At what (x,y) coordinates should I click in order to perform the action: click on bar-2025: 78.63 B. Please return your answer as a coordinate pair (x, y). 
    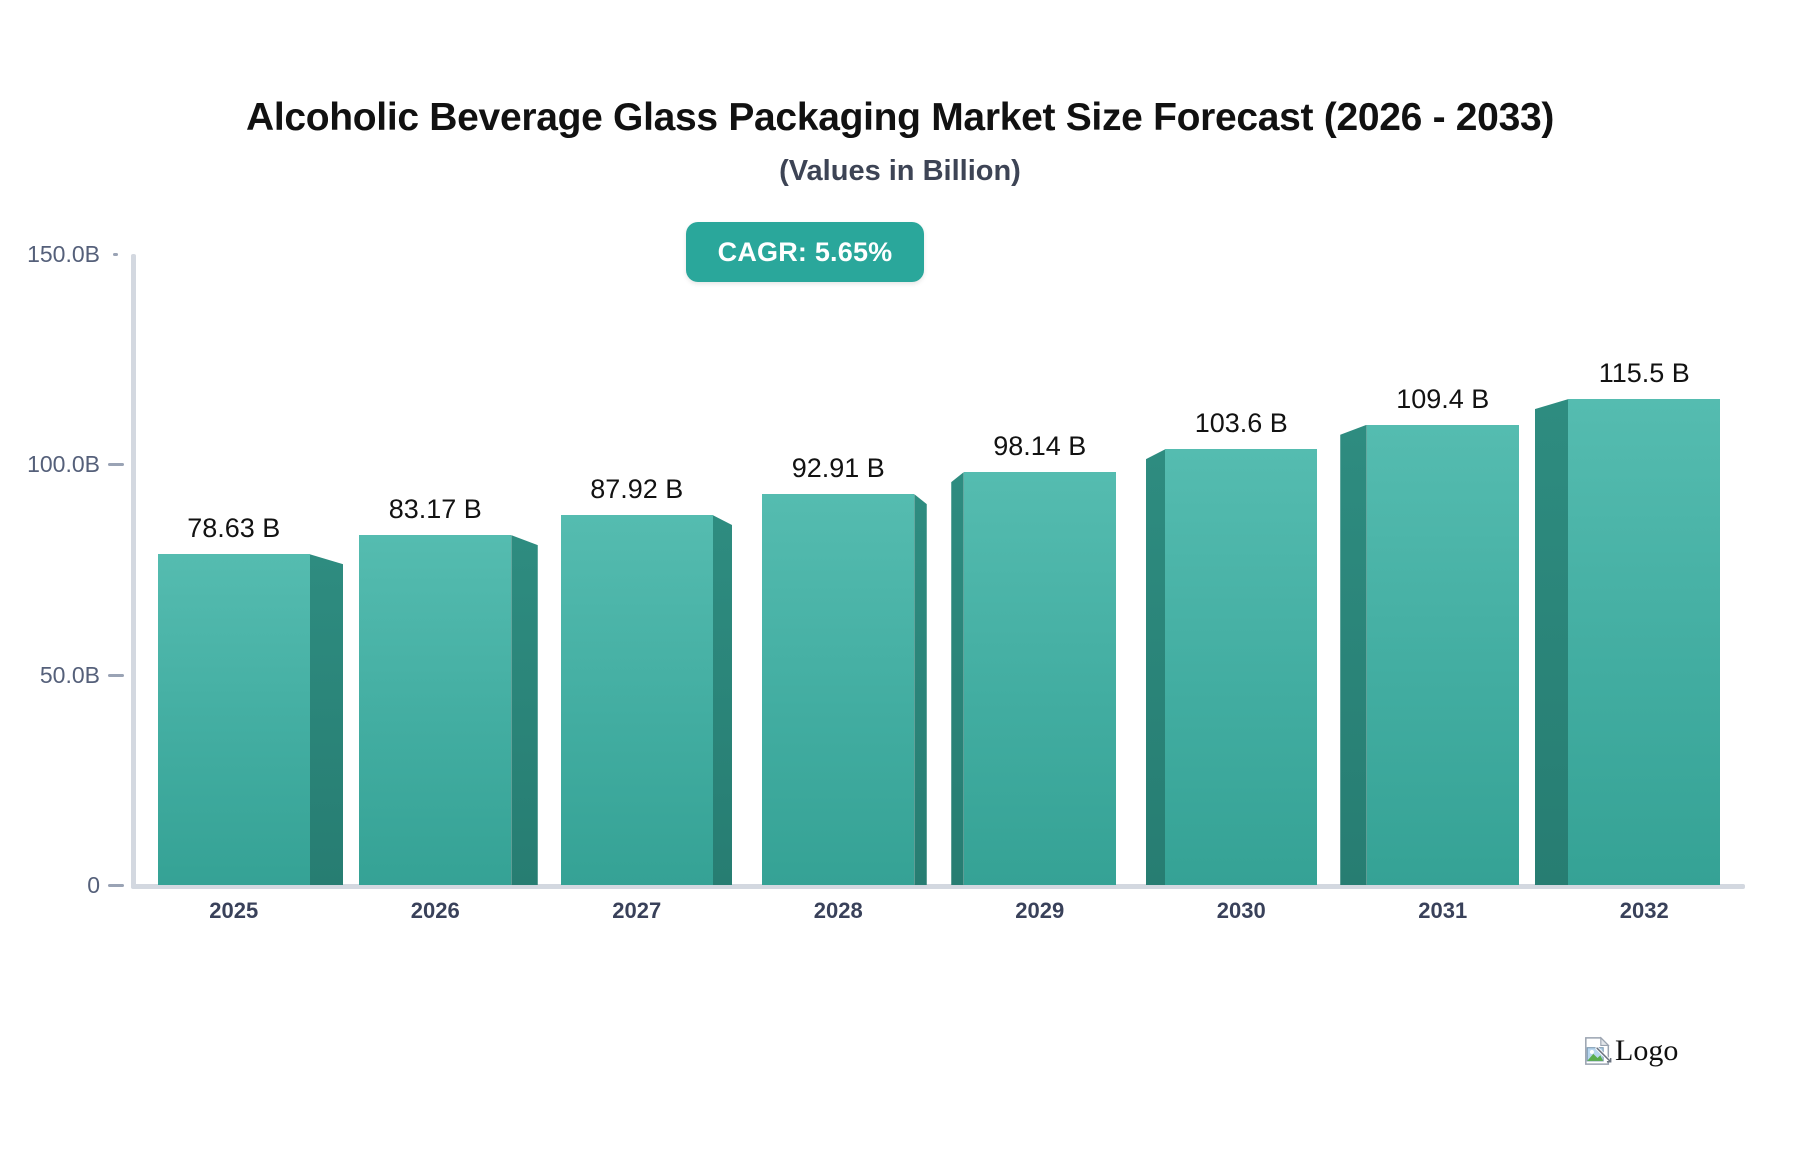
    Looking at the image, I should click on (250, 699).